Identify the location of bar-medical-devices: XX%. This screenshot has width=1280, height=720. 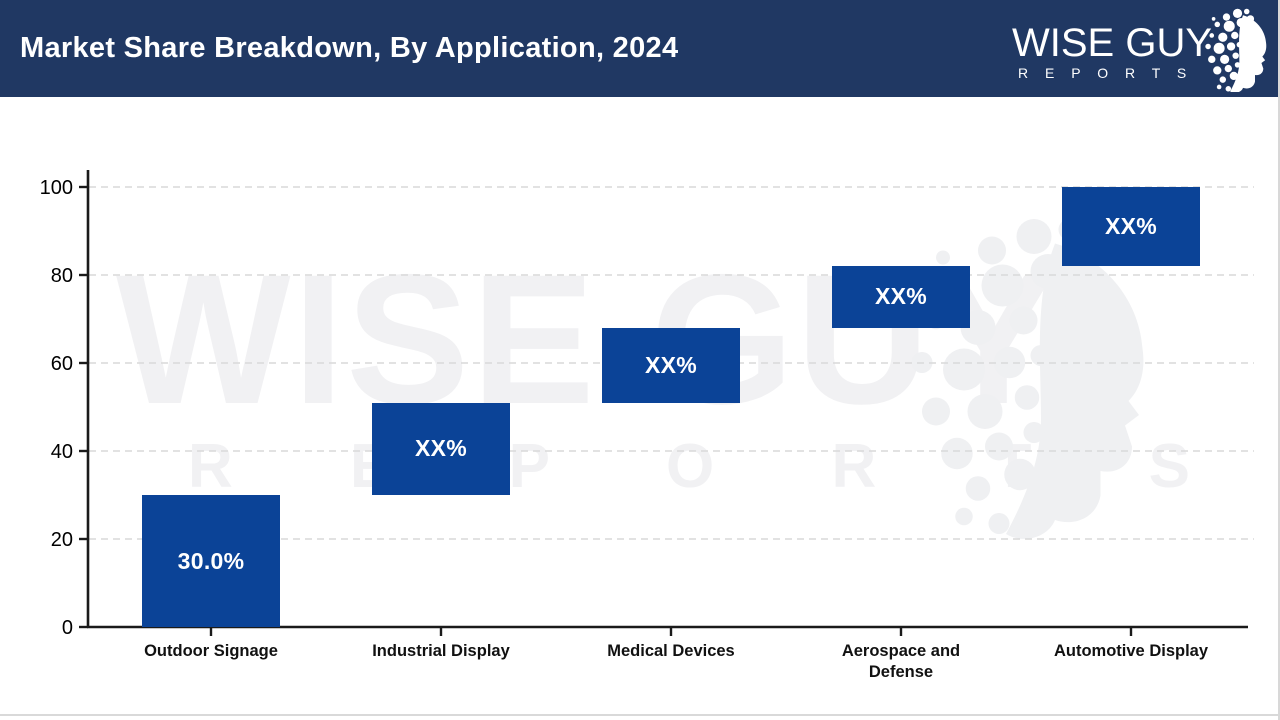
(671, 365).